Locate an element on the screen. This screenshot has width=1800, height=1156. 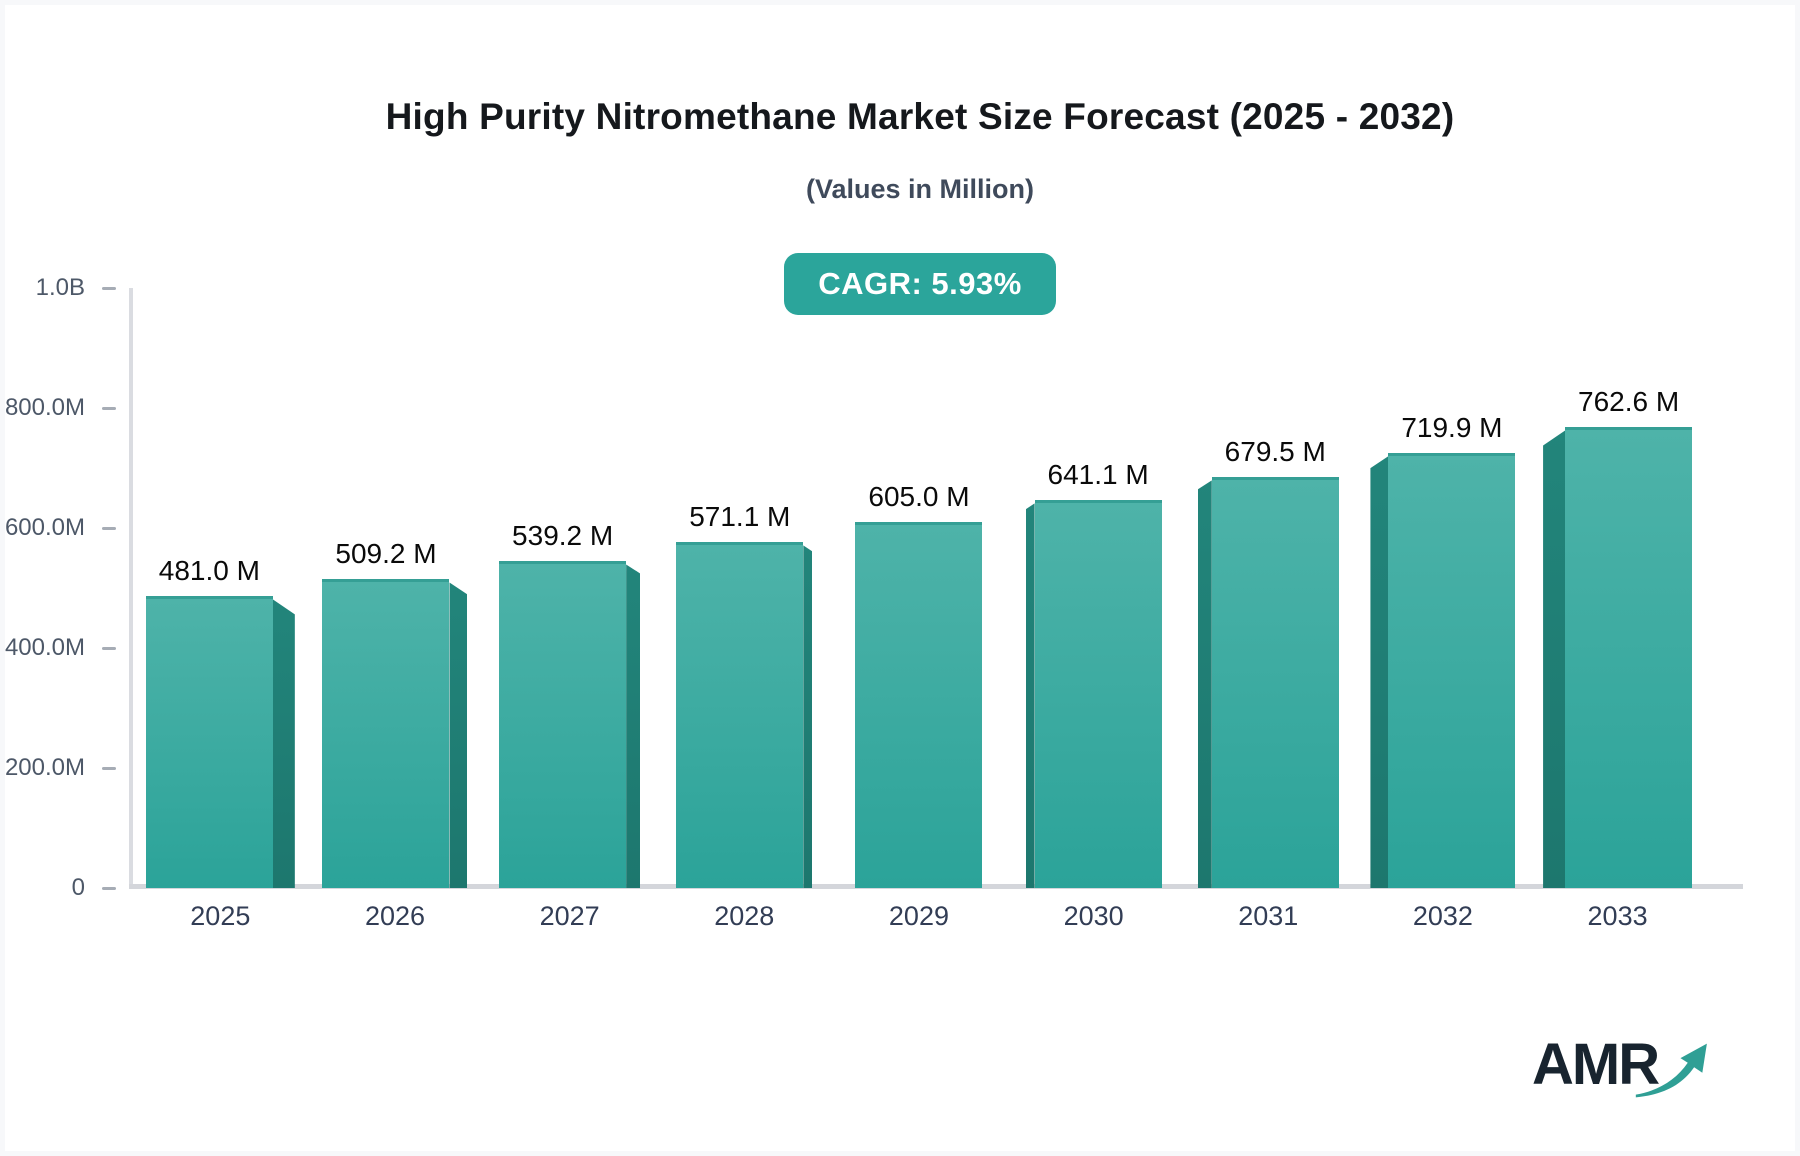
bar-value-label: 509.2 M is located at coordinates (386, 554).